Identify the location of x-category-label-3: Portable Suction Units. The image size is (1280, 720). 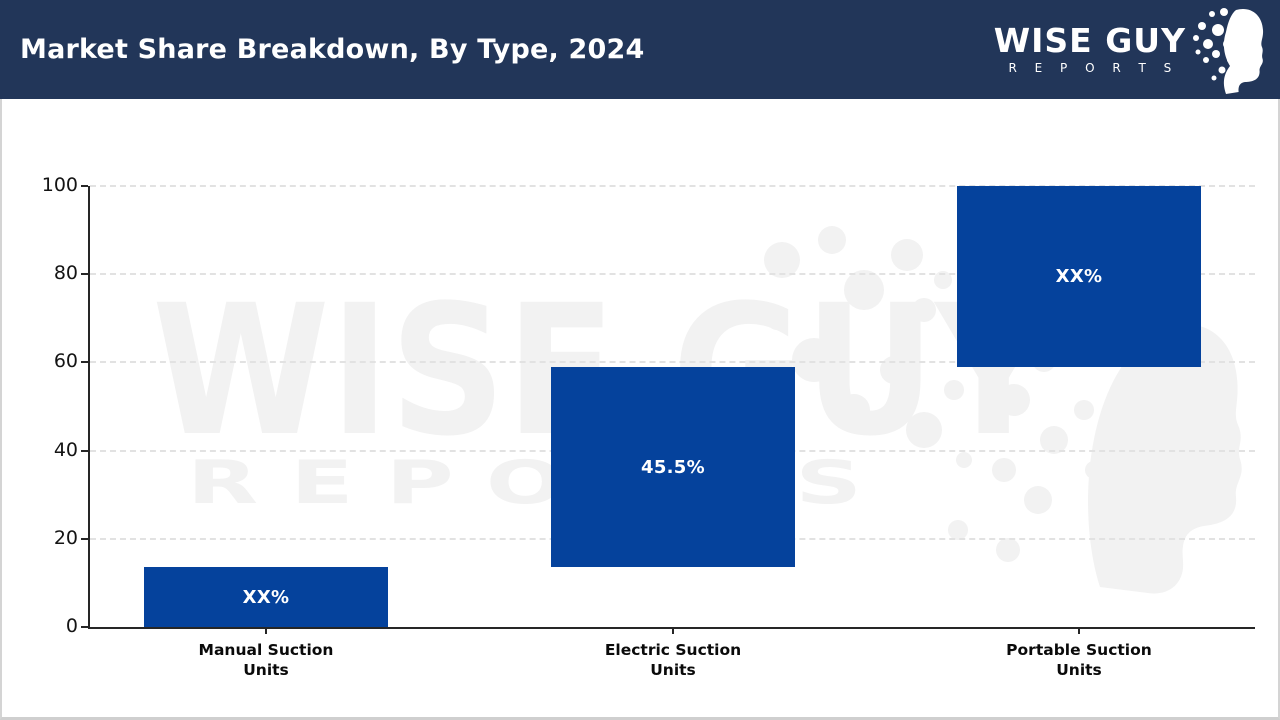
(1079, 660).